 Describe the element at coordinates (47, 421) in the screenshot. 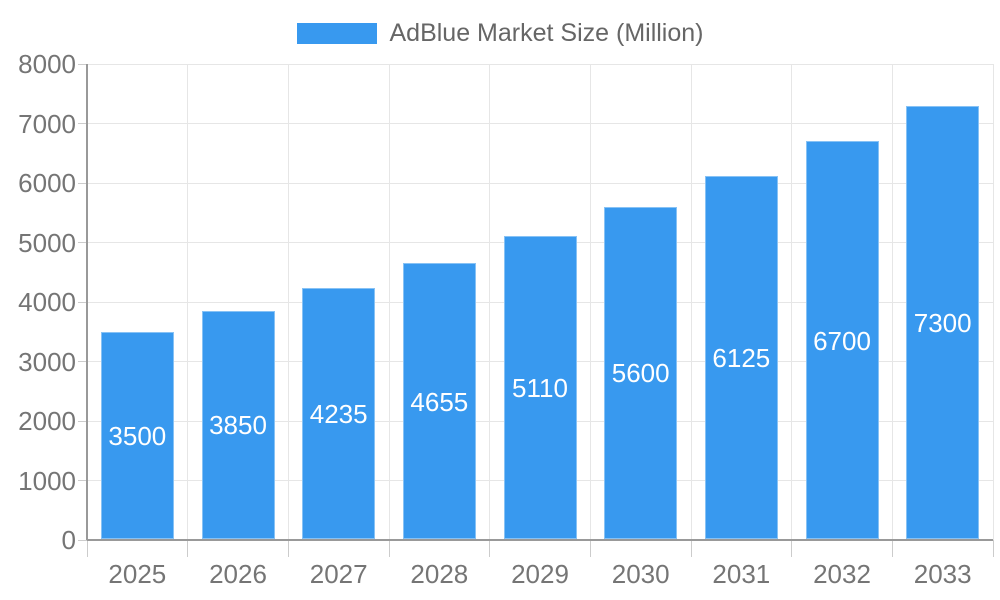

I see `y-axis-tick-label: 2000` at that location.